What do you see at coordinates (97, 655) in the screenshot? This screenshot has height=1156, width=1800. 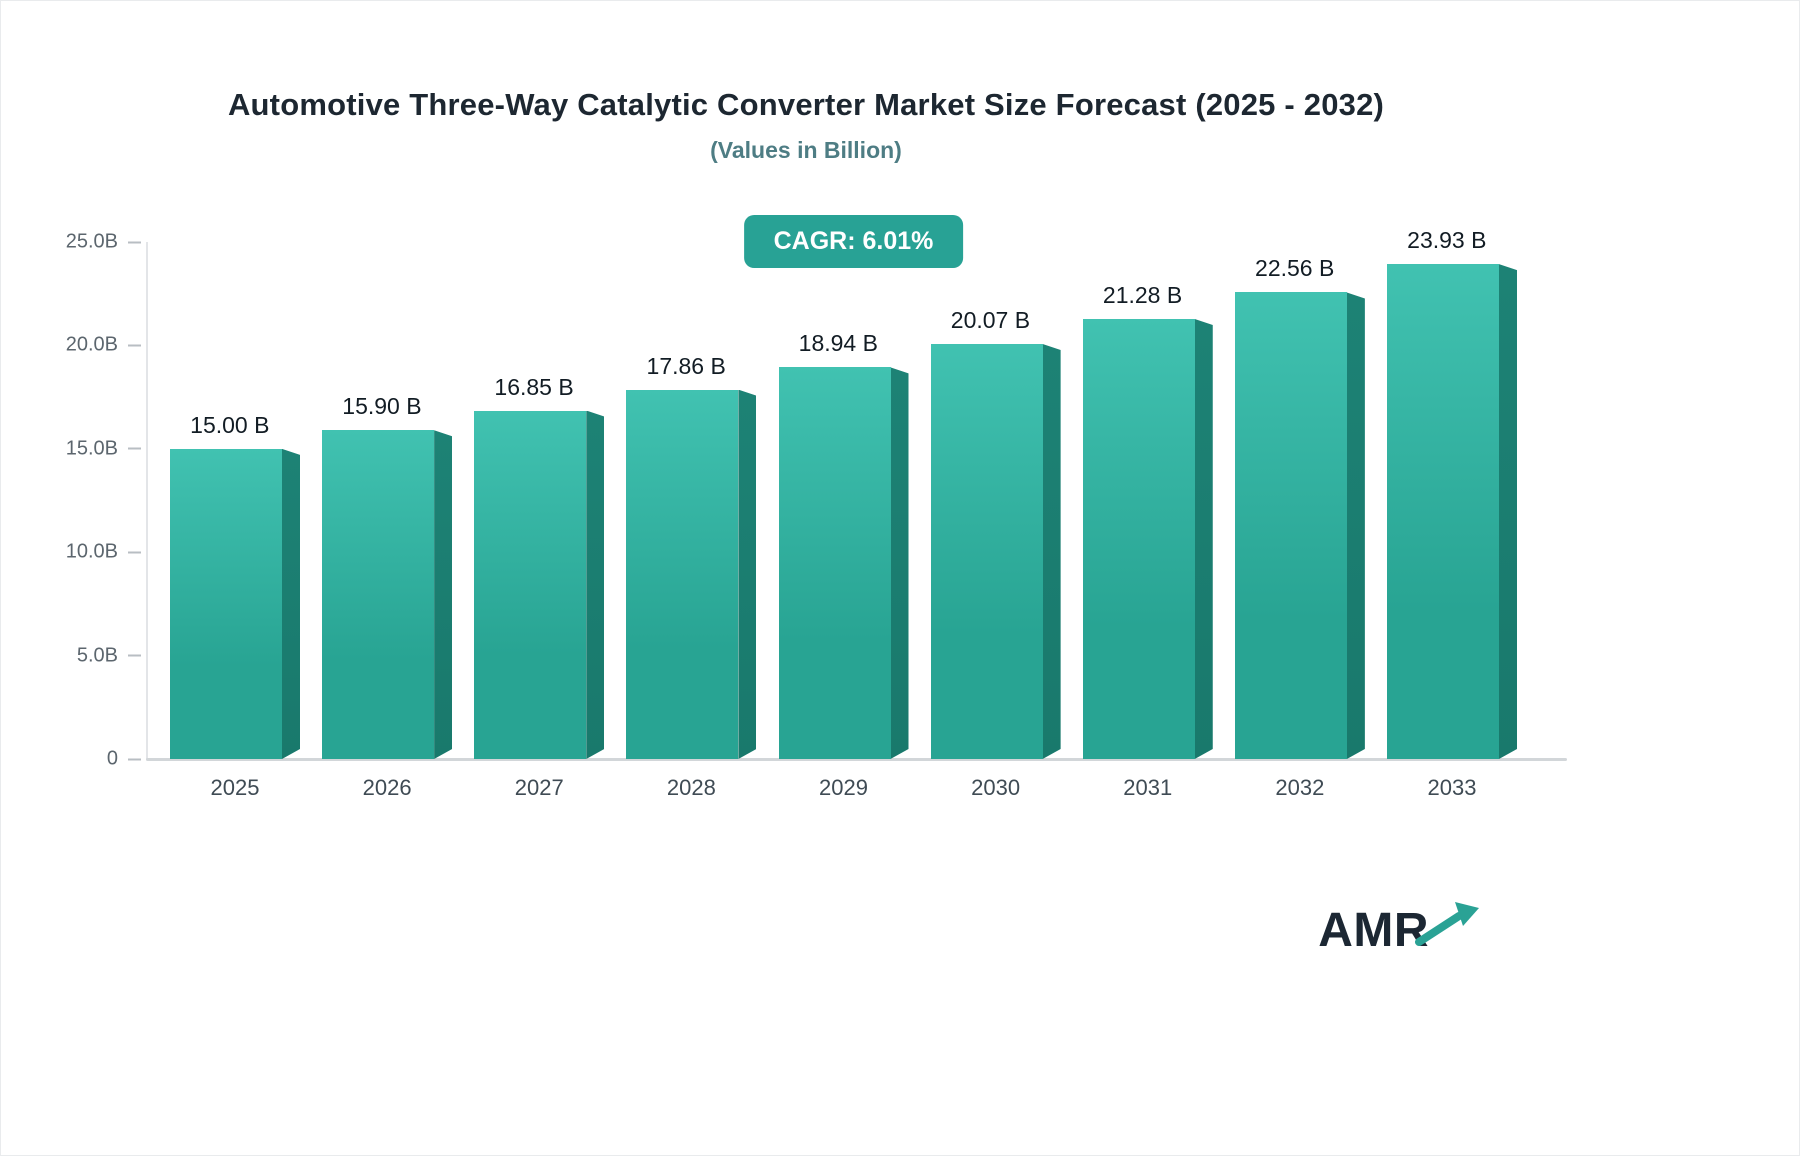 I see `y-axis-tick-label: 5.0B` at bounding box center [97, 655].